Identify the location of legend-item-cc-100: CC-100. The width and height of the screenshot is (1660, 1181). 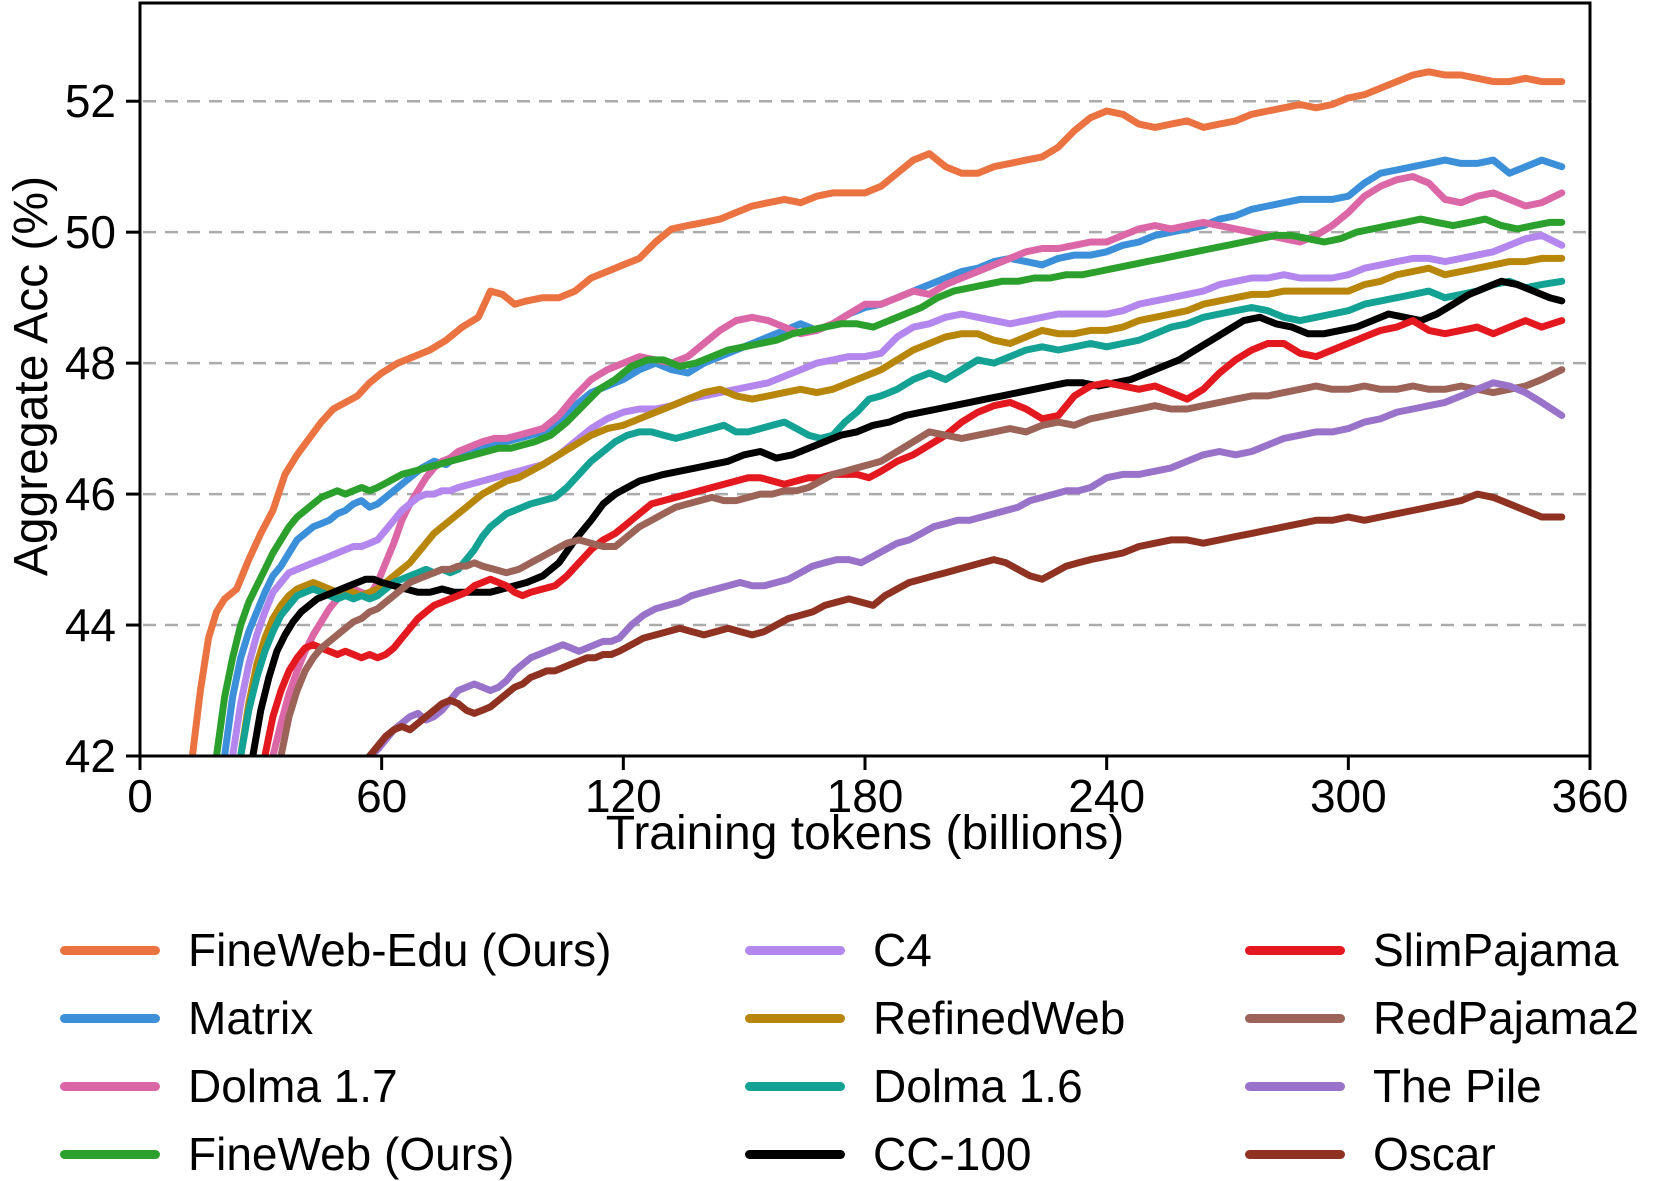
(888, 1152).